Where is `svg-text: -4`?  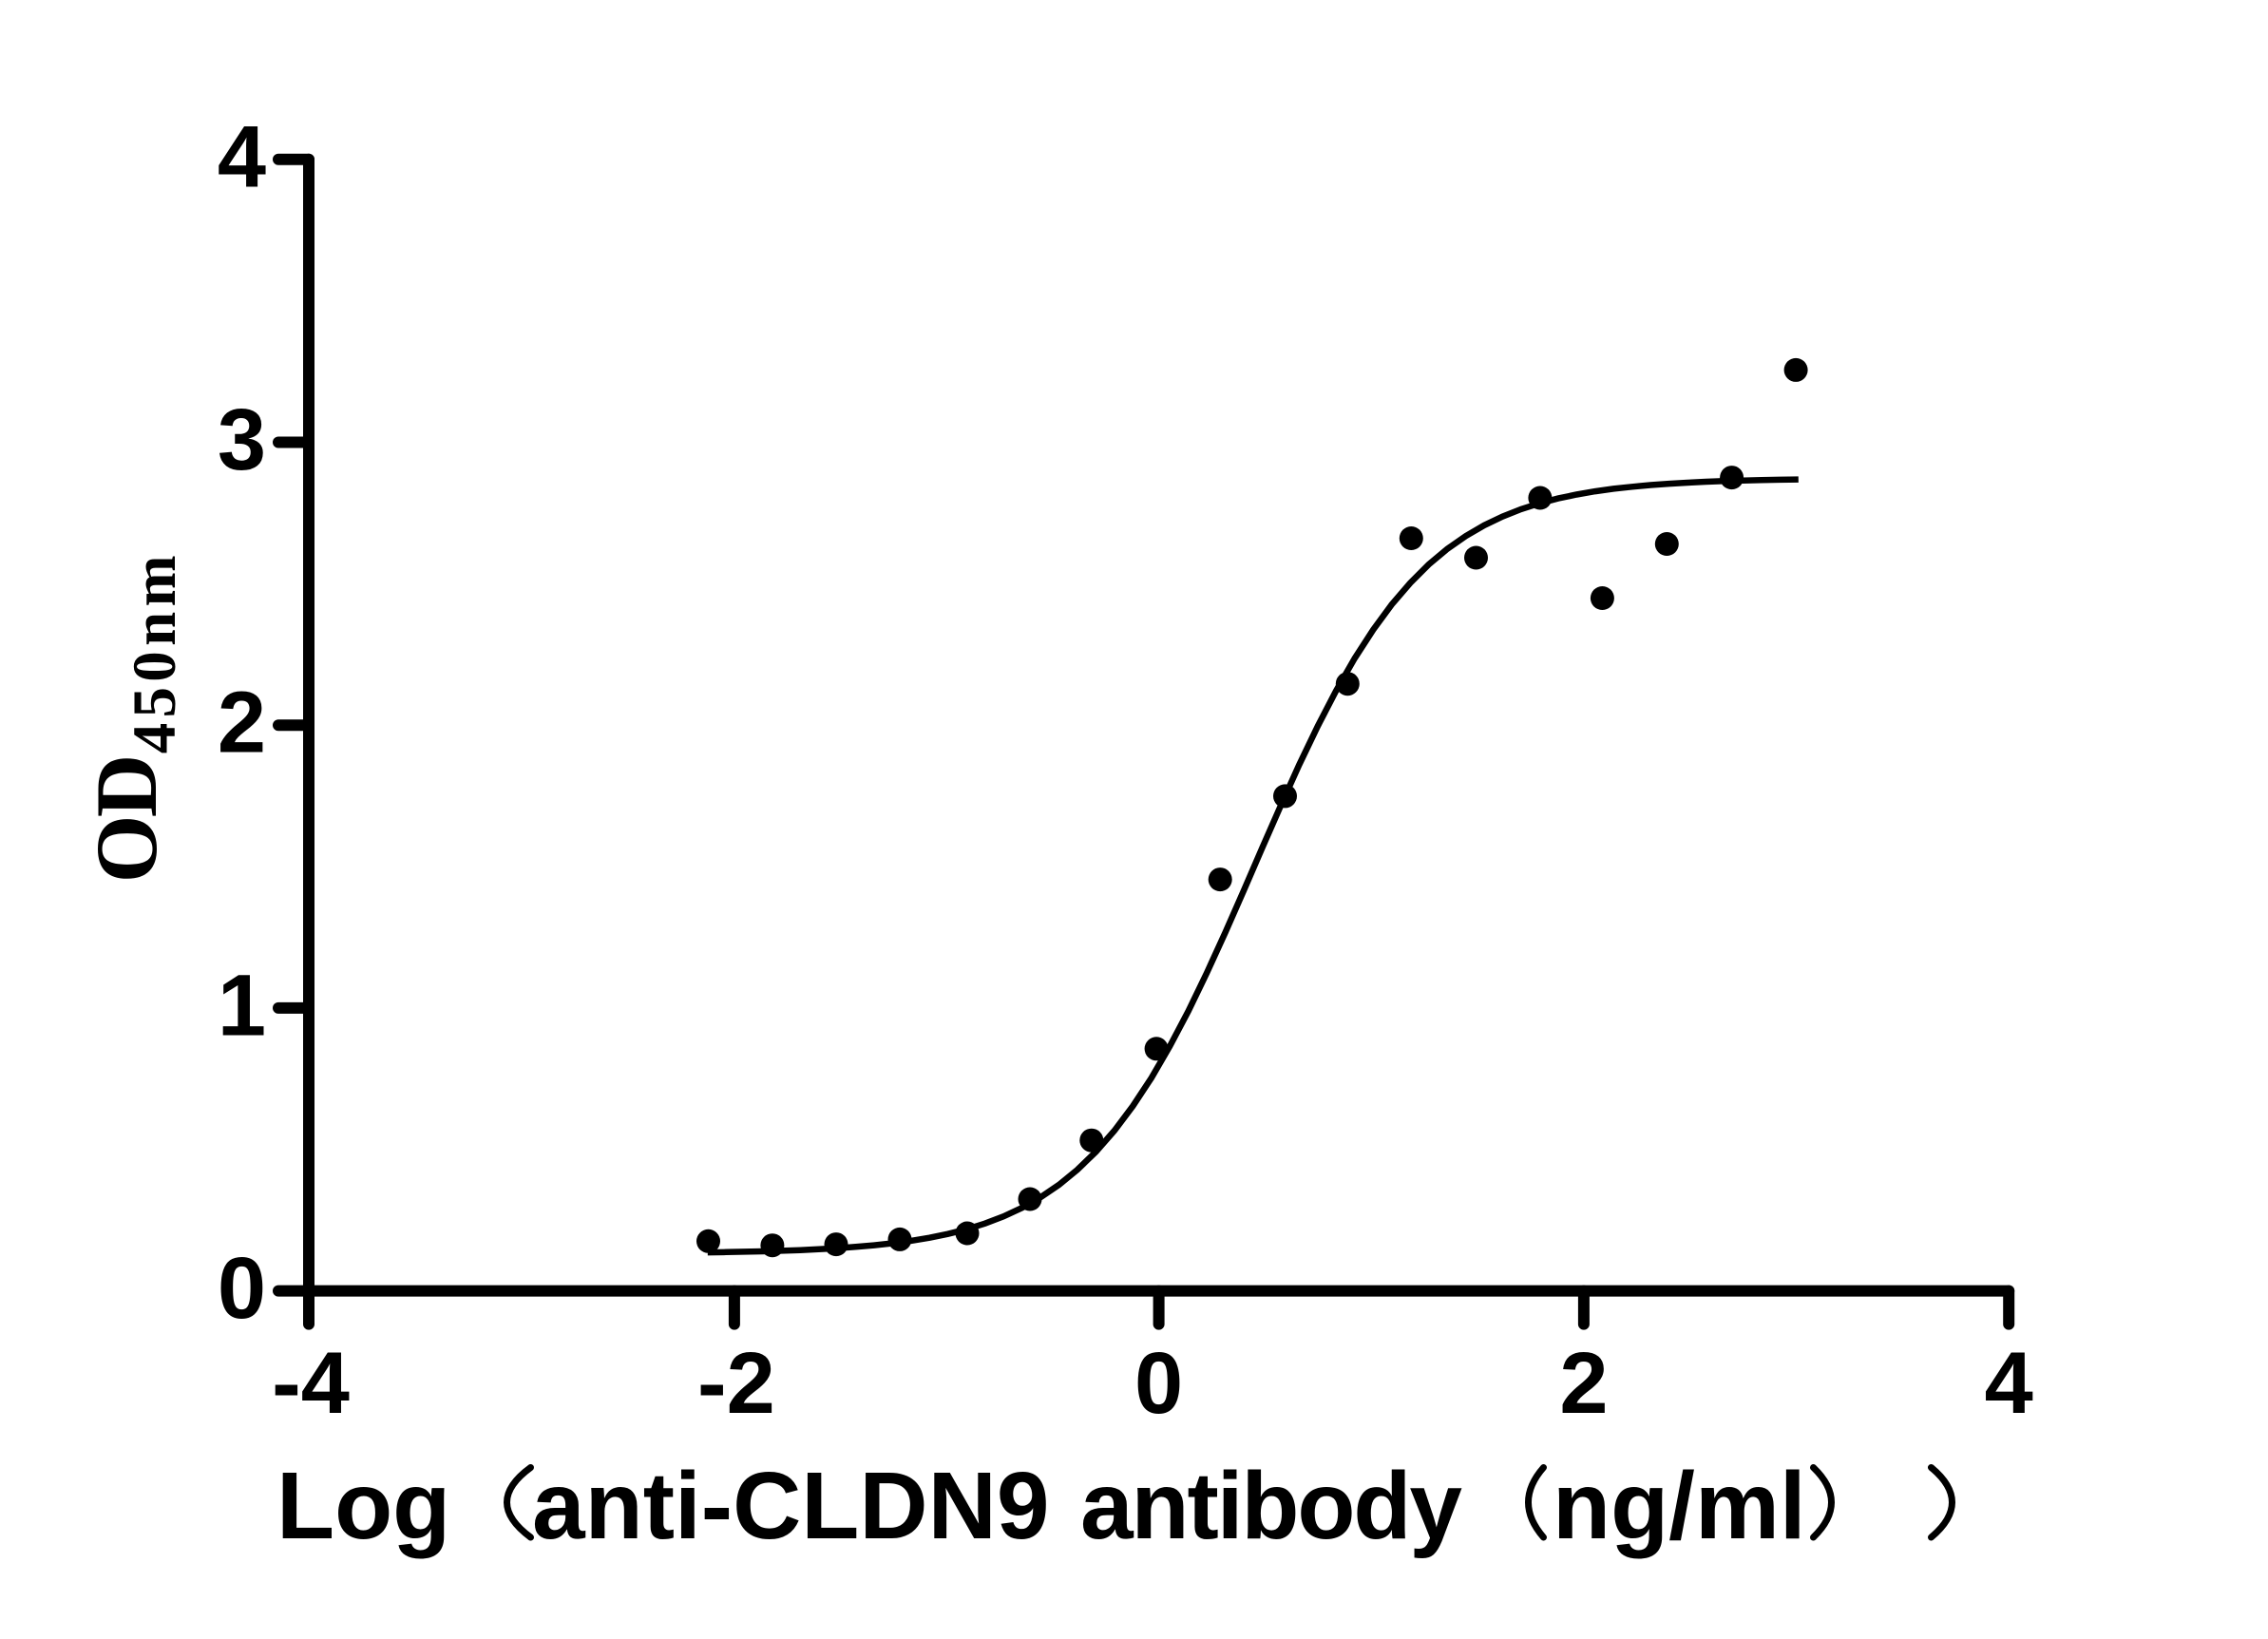
svg-text: -4 is located at coordinates (311, 1383).